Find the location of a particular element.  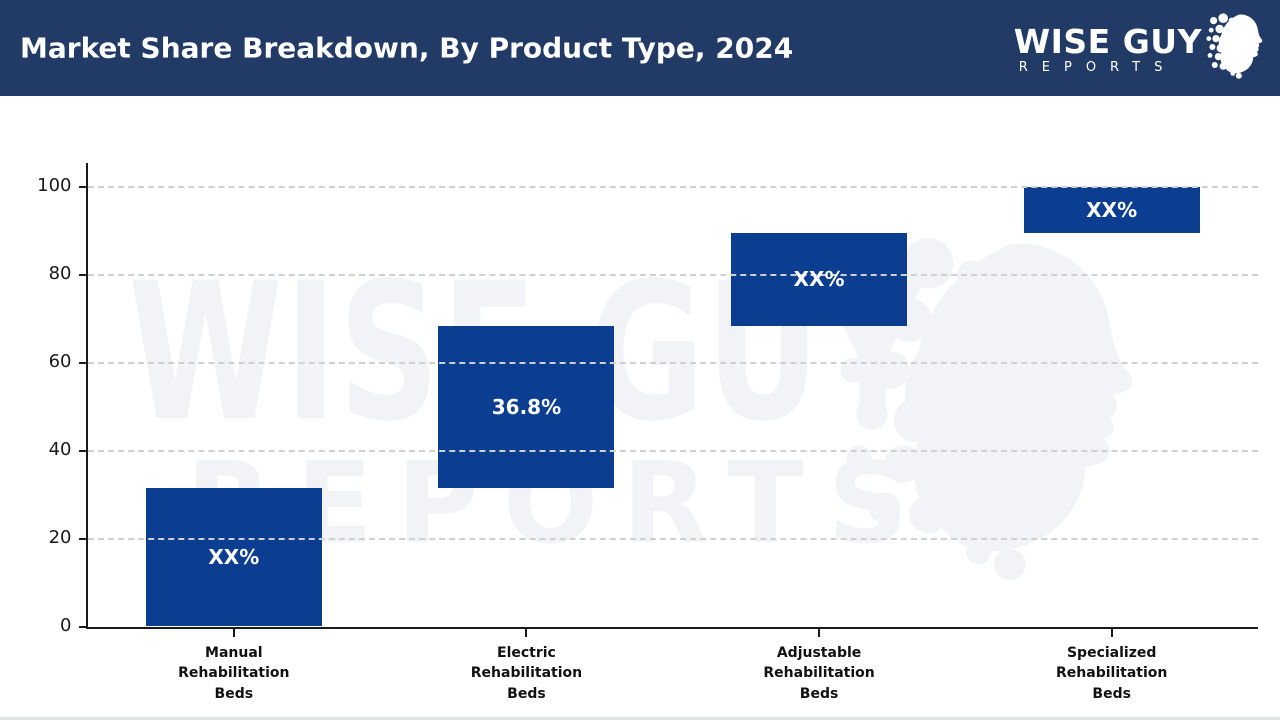

bar-label: 36.8% is located at coordinates (526, 406).